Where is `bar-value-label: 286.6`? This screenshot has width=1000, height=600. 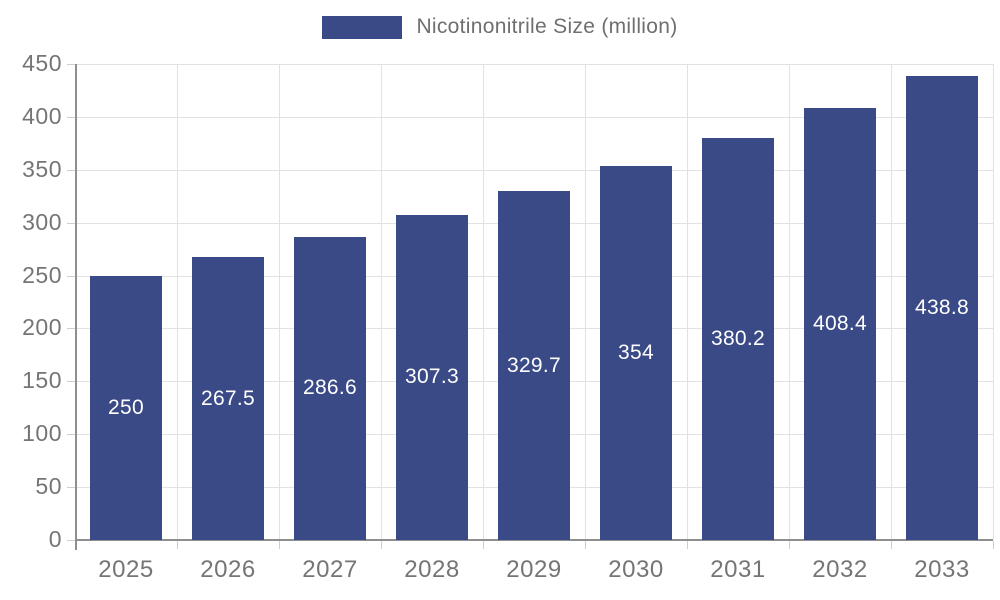
bar-value-label: 286.6 is located at coordinates (330, 388).